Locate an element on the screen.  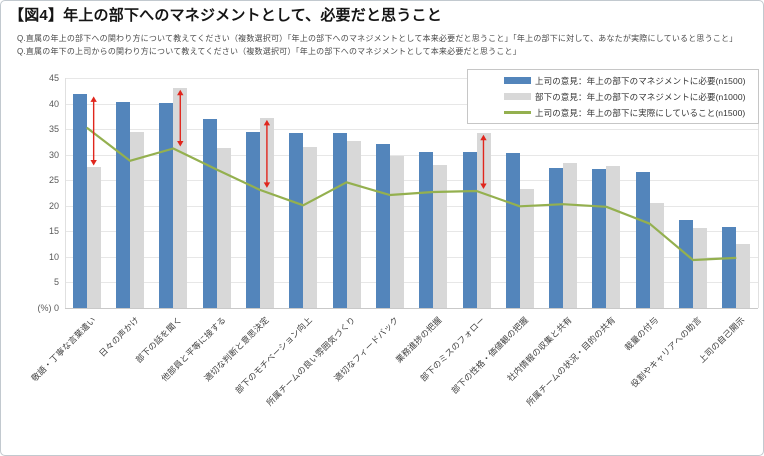
y-tick-label-15: 15 is located at coordinates (53, 231).